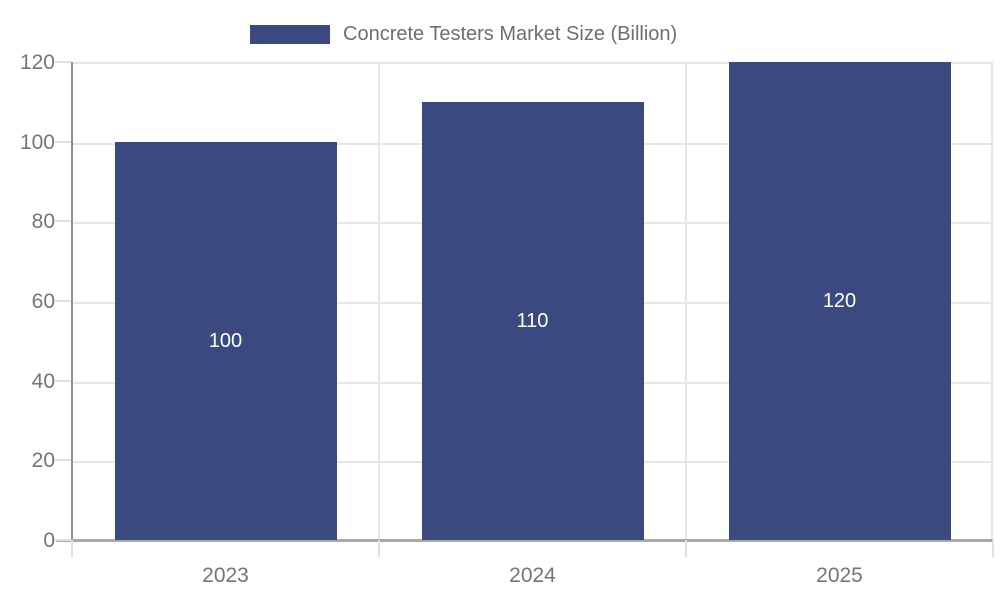 The width and height of the screenshot is (1000, 600). What do you see at coordinates (37, 142) in the screenshot?
I see `y-tick-label: 100` at bounding box center [37, 142].